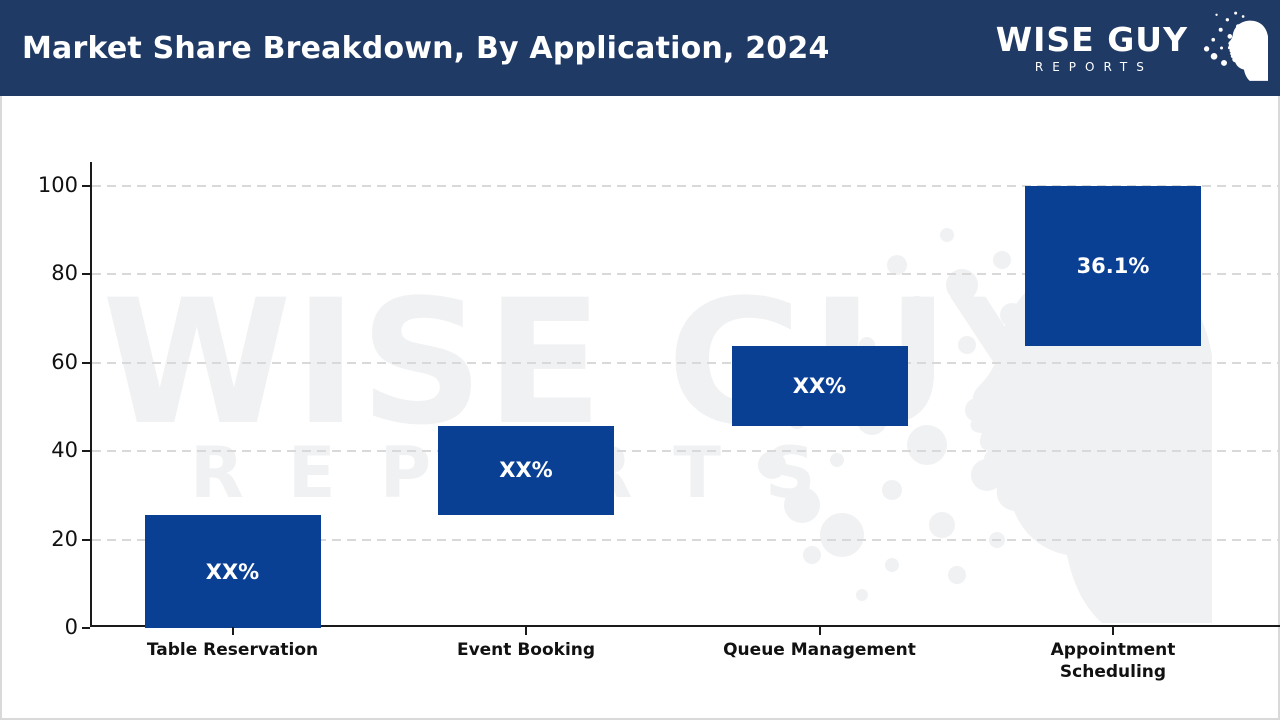  I want to click on y-tick-label: 60, so click(64, 361).